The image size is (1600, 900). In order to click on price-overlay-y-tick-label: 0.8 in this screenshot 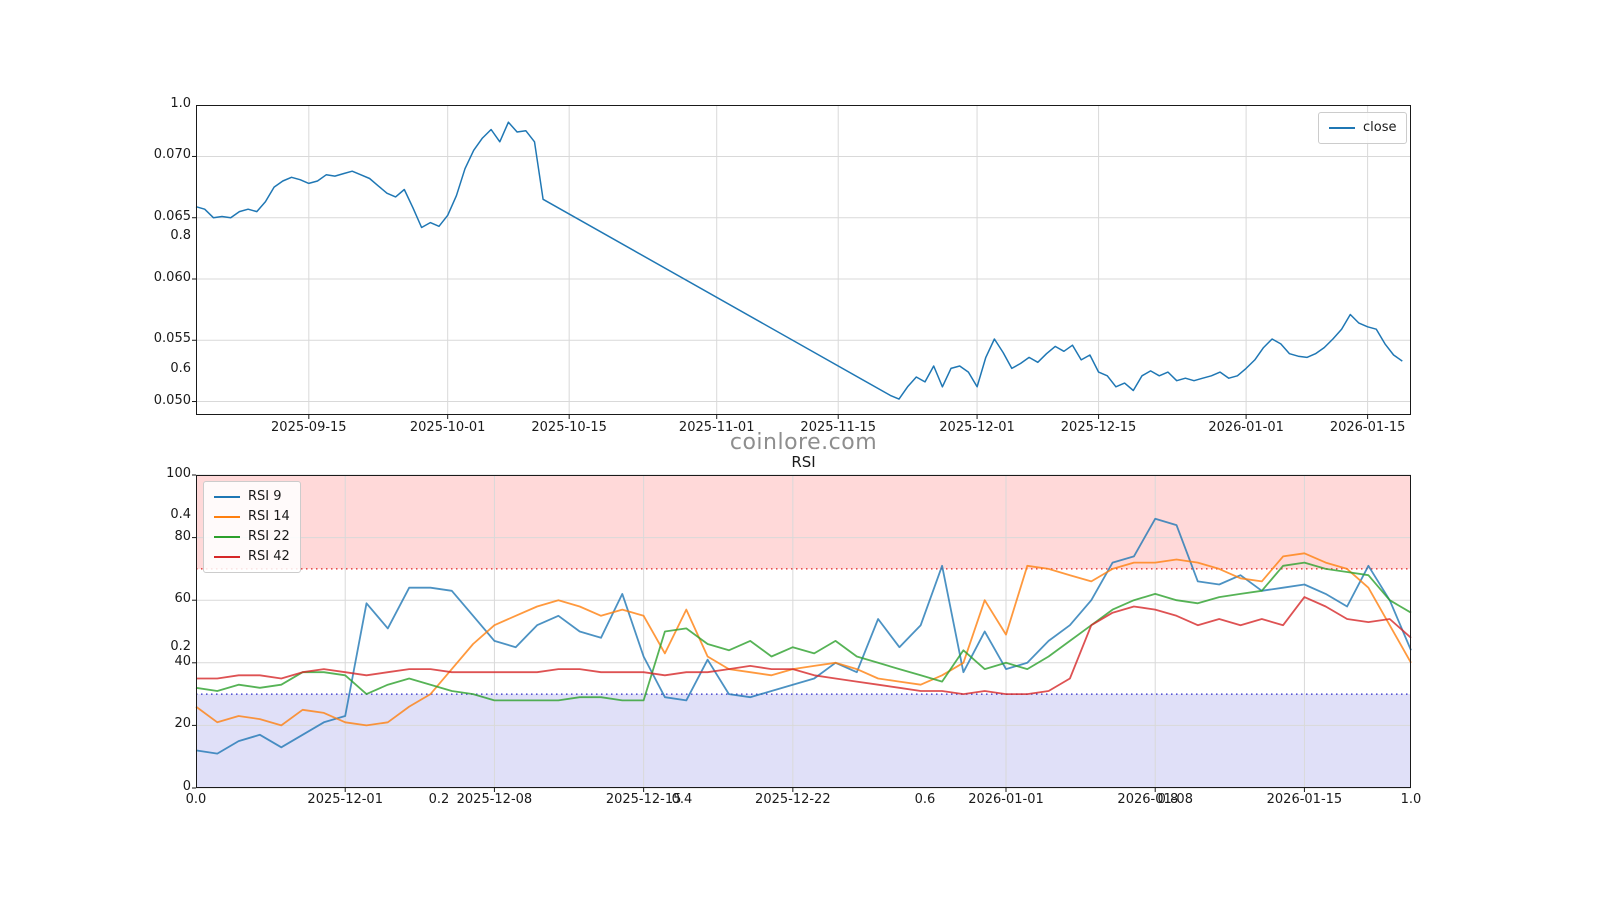, I will do `click(180, 236)`.